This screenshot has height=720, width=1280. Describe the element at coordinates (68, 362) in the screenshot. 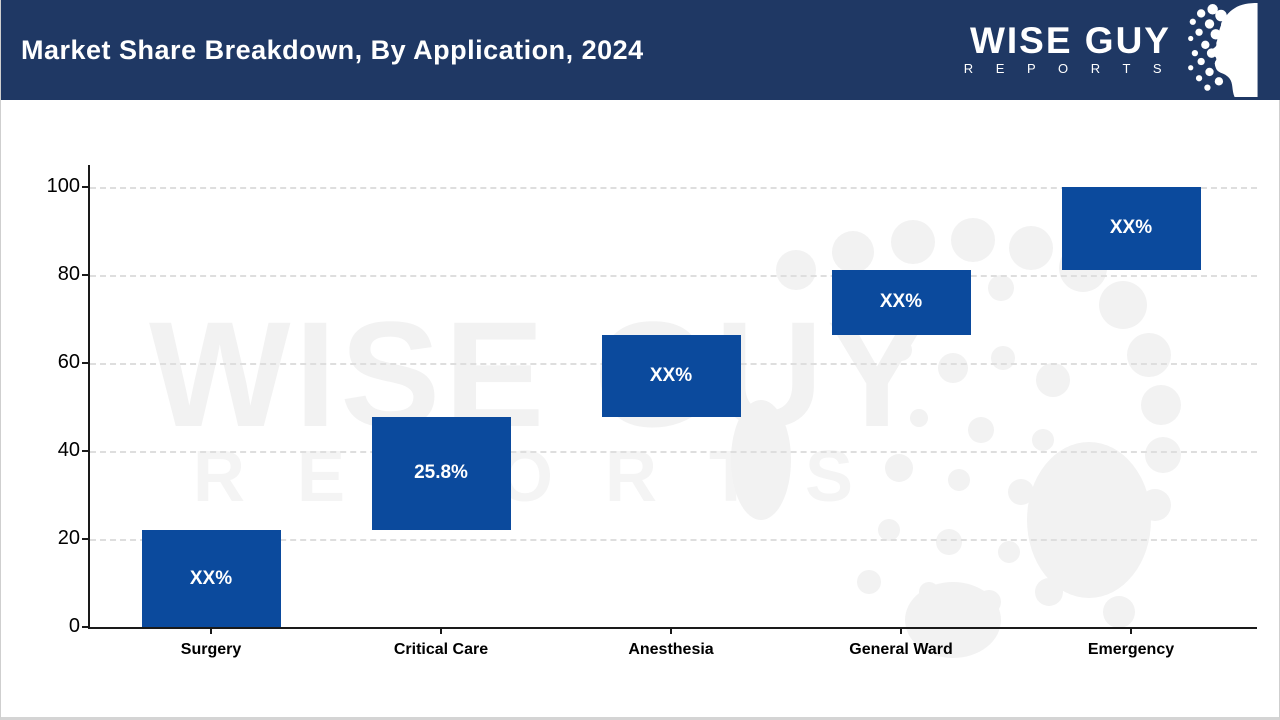

I see `y-tick-label-60: 60` at that location.